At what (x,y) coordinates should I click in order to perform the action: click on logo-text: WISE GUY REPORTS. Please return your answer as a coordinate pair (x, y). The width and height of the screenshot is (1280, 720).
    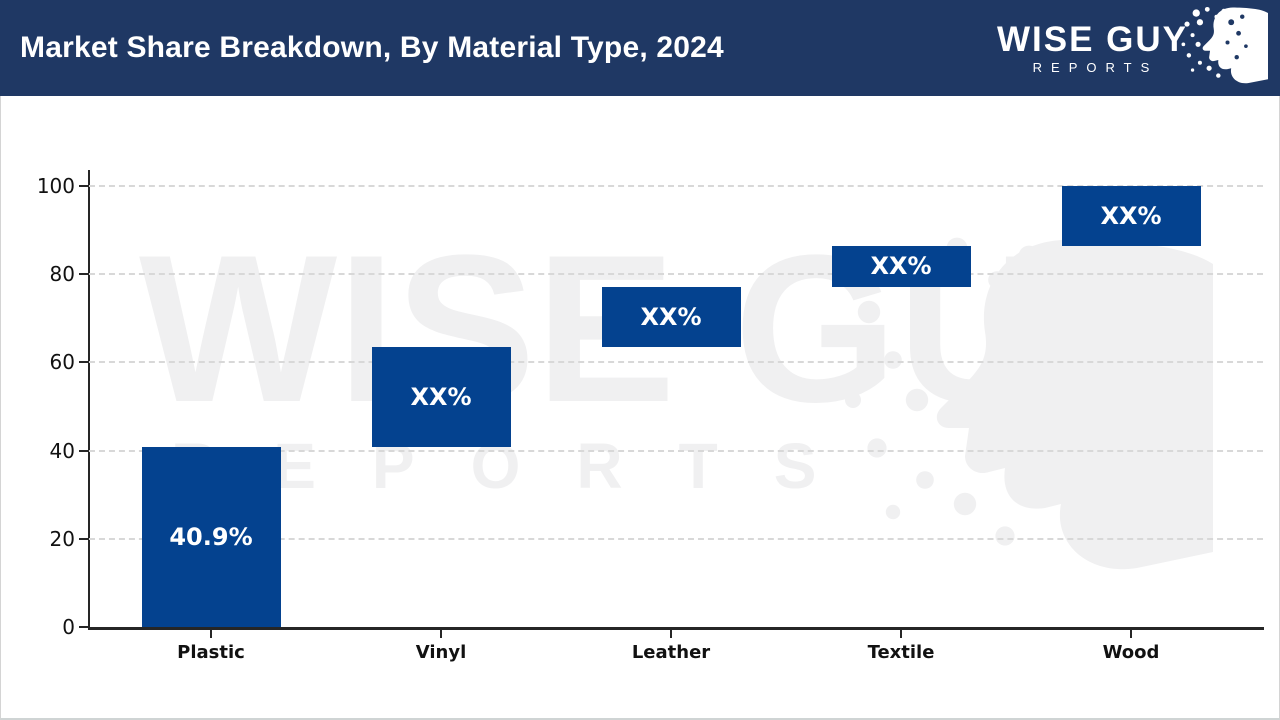
    Looking at the image, I should click on (1092, 48).